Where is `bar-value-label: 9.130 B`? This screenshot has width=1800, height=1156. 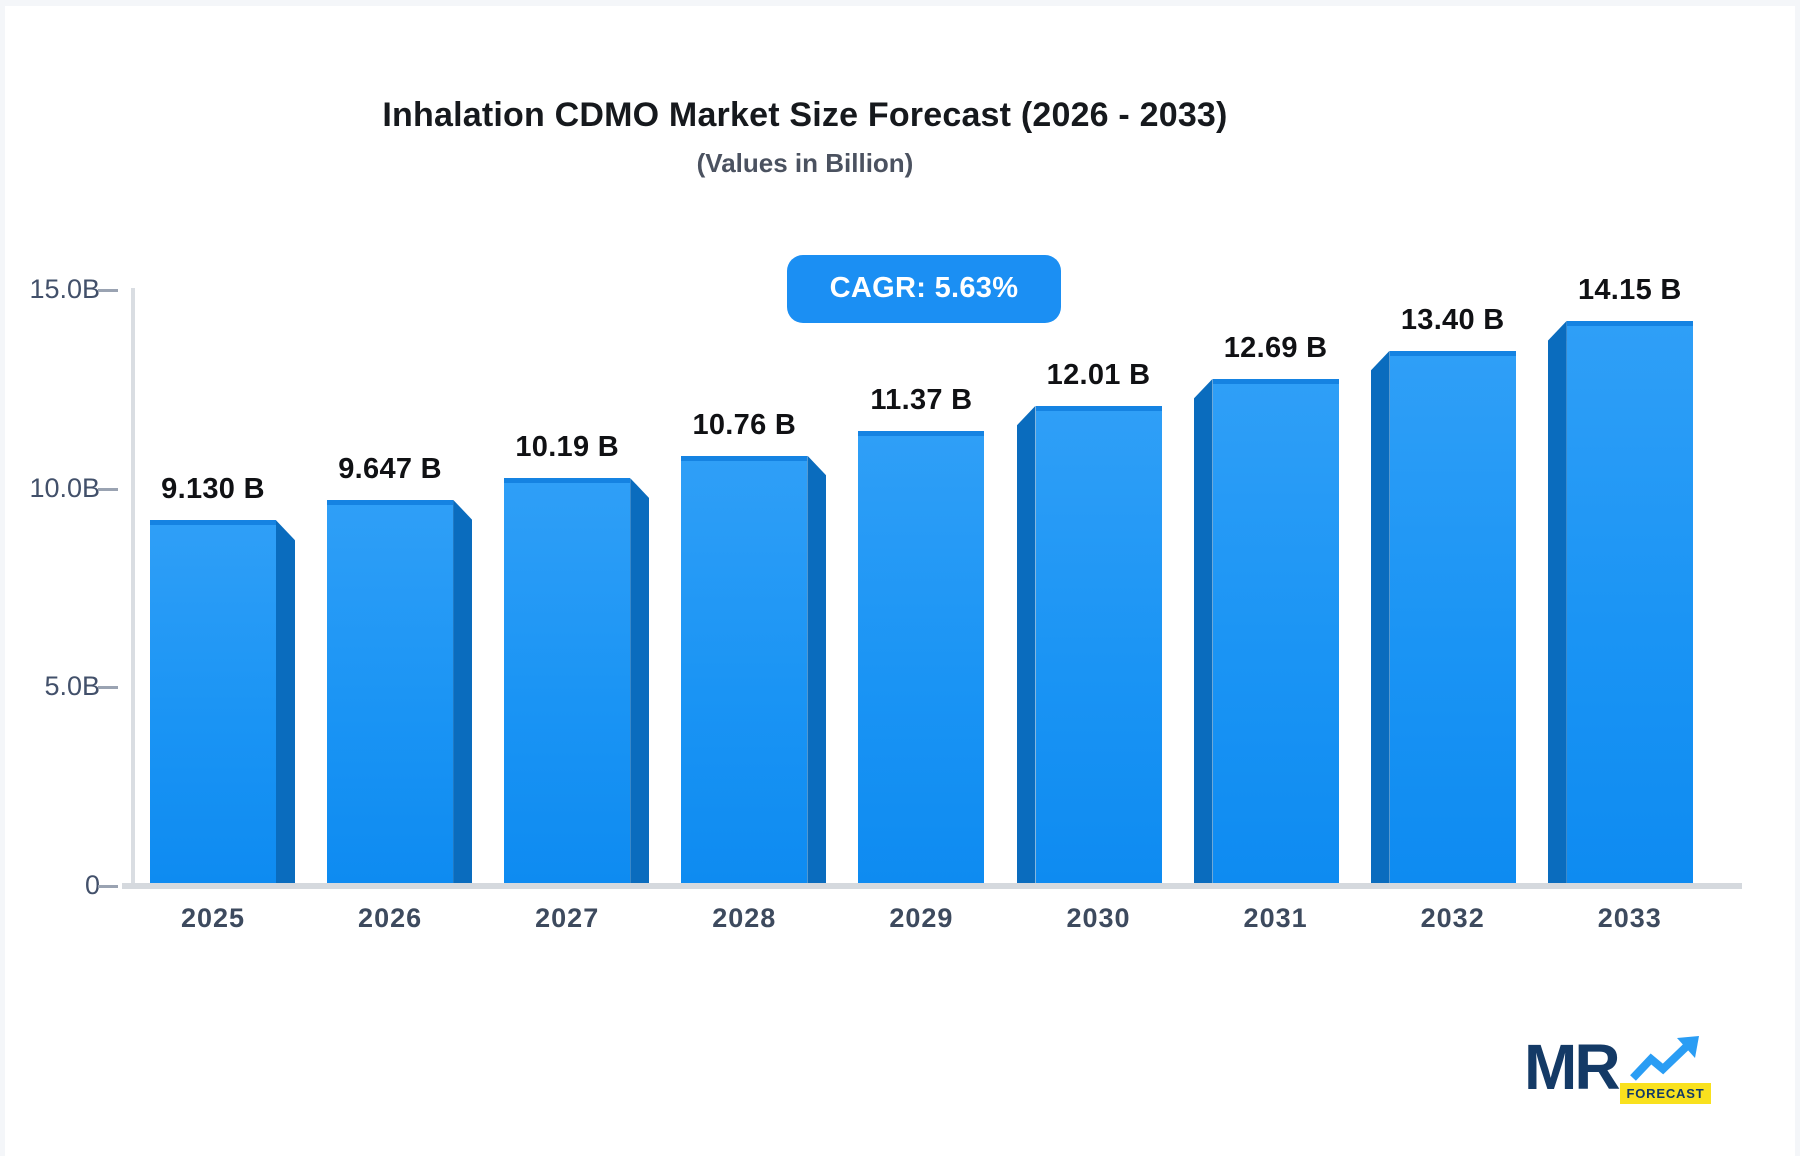
bar-value-label: 9.130 B is located at coordinates (213, 489).